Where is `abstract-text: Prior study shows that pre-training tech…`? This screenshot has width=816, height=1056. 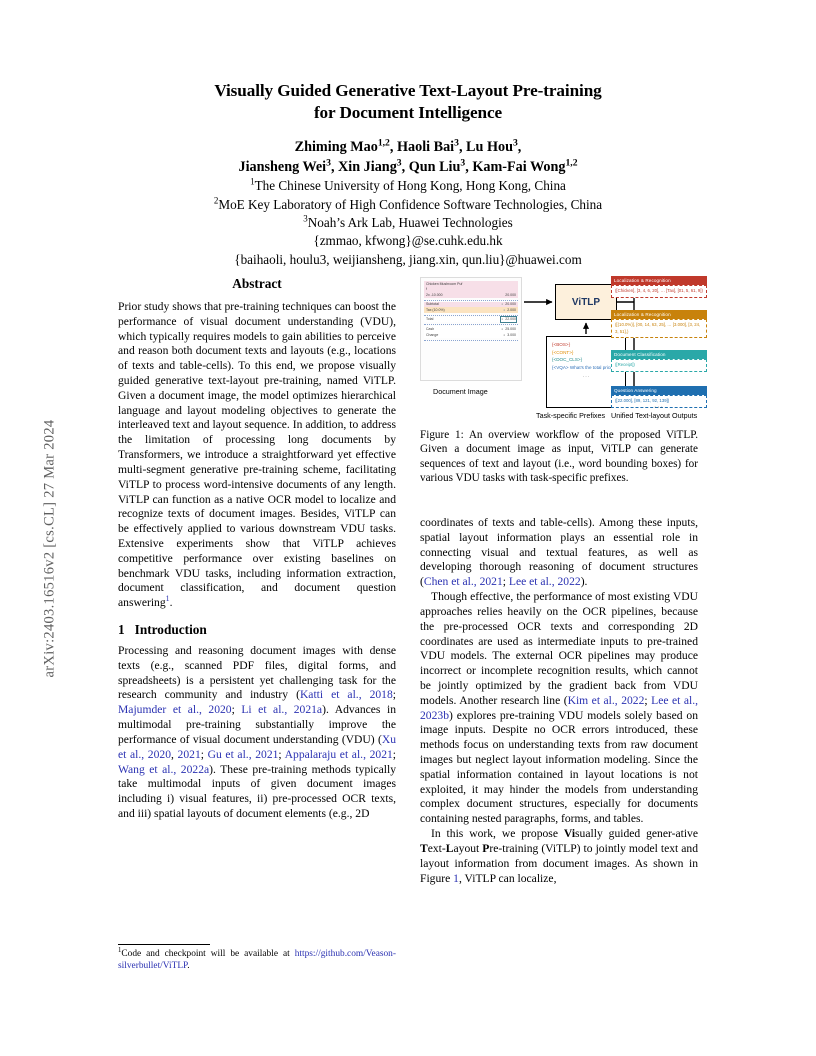
abstract-text: Prior study shows that pre-training tech… is located at coordinates (257, 454).